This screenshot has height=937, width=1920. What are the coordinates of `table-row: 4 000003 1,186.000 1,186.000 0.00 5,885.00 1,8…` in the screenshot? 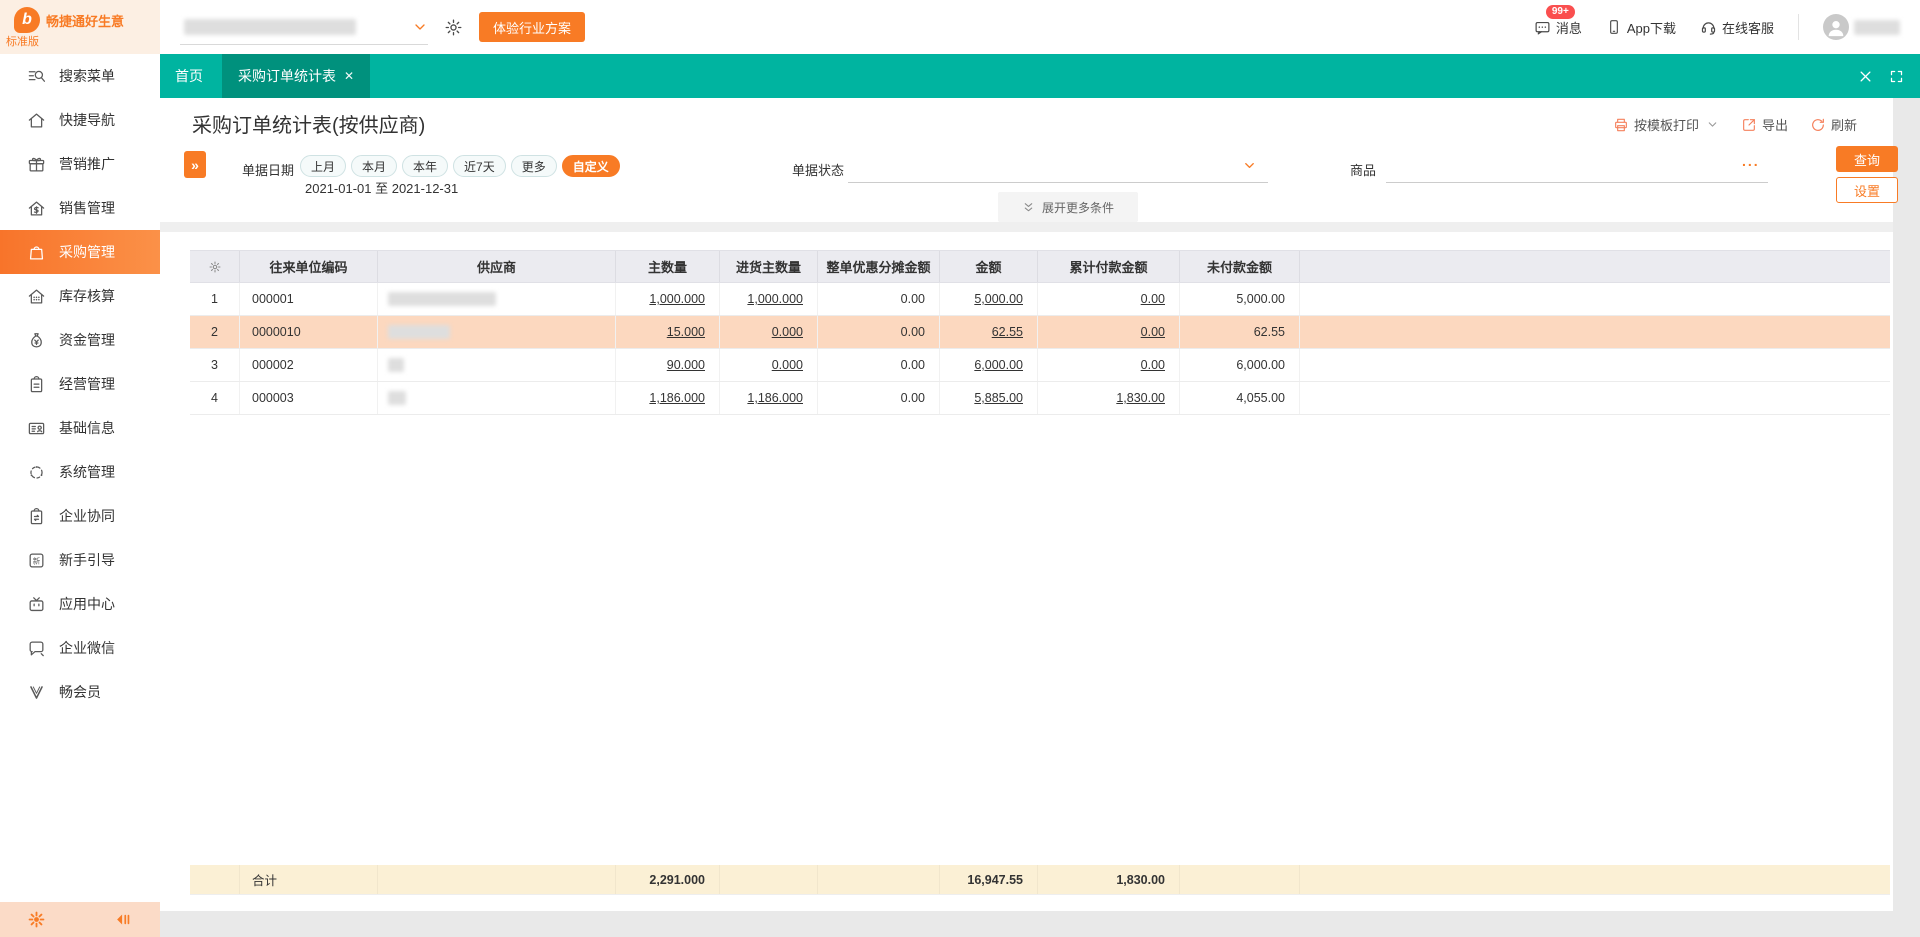 It's located at (1040, 398).